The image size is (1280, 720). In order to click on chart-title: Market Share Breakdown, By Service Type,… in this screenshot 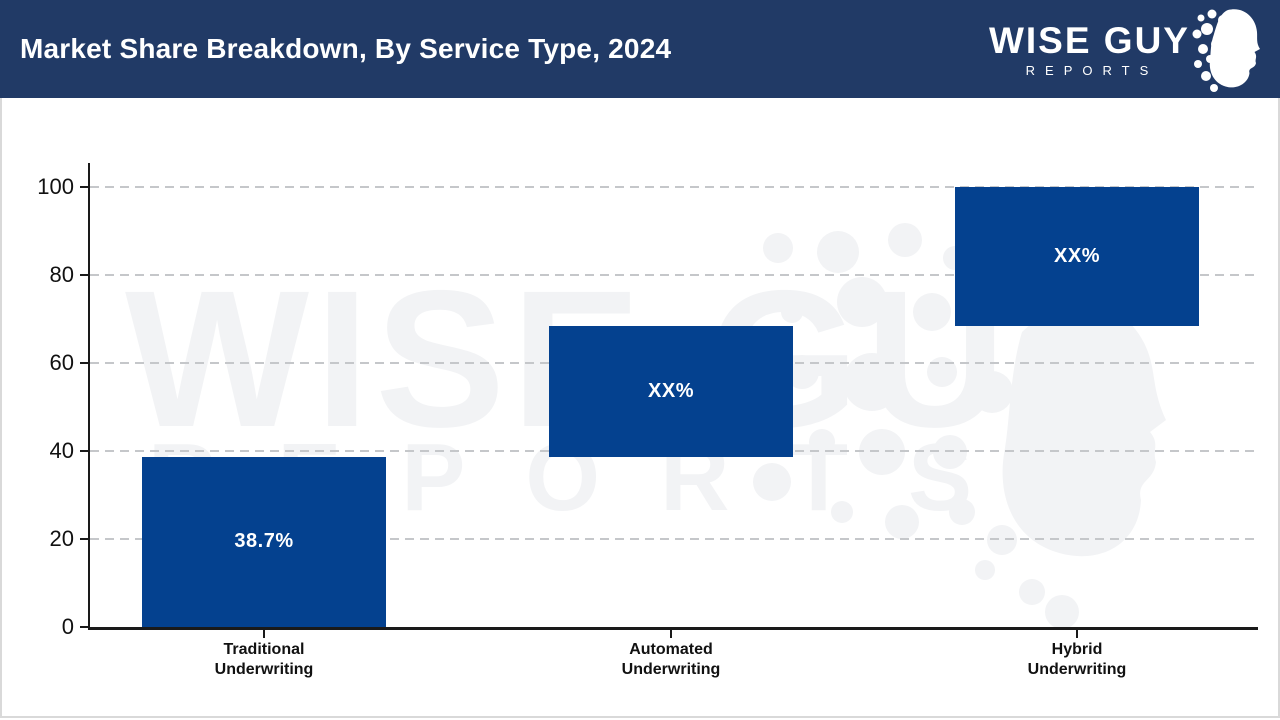, I will do `click(346, 48)`.